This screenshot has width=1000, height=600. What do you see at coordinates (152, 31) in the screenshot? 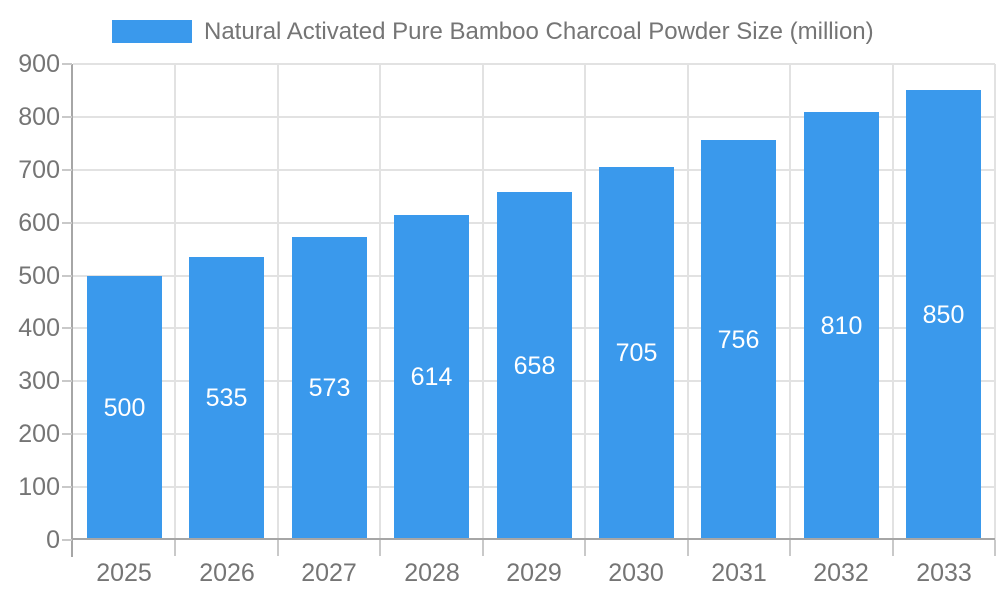
I see `legend-swatch` at bounding box center [152, 31].